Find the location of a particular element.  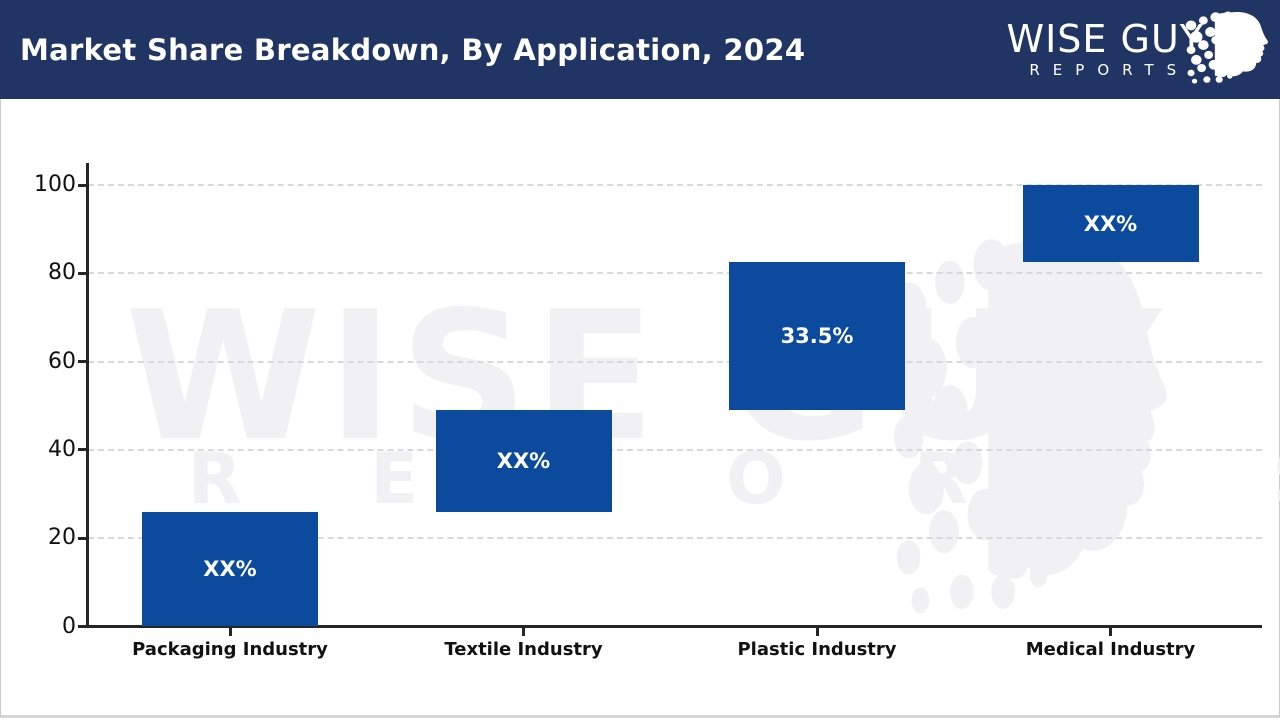

bar-value-label: 33.5% is located at coordinates (817, 336).